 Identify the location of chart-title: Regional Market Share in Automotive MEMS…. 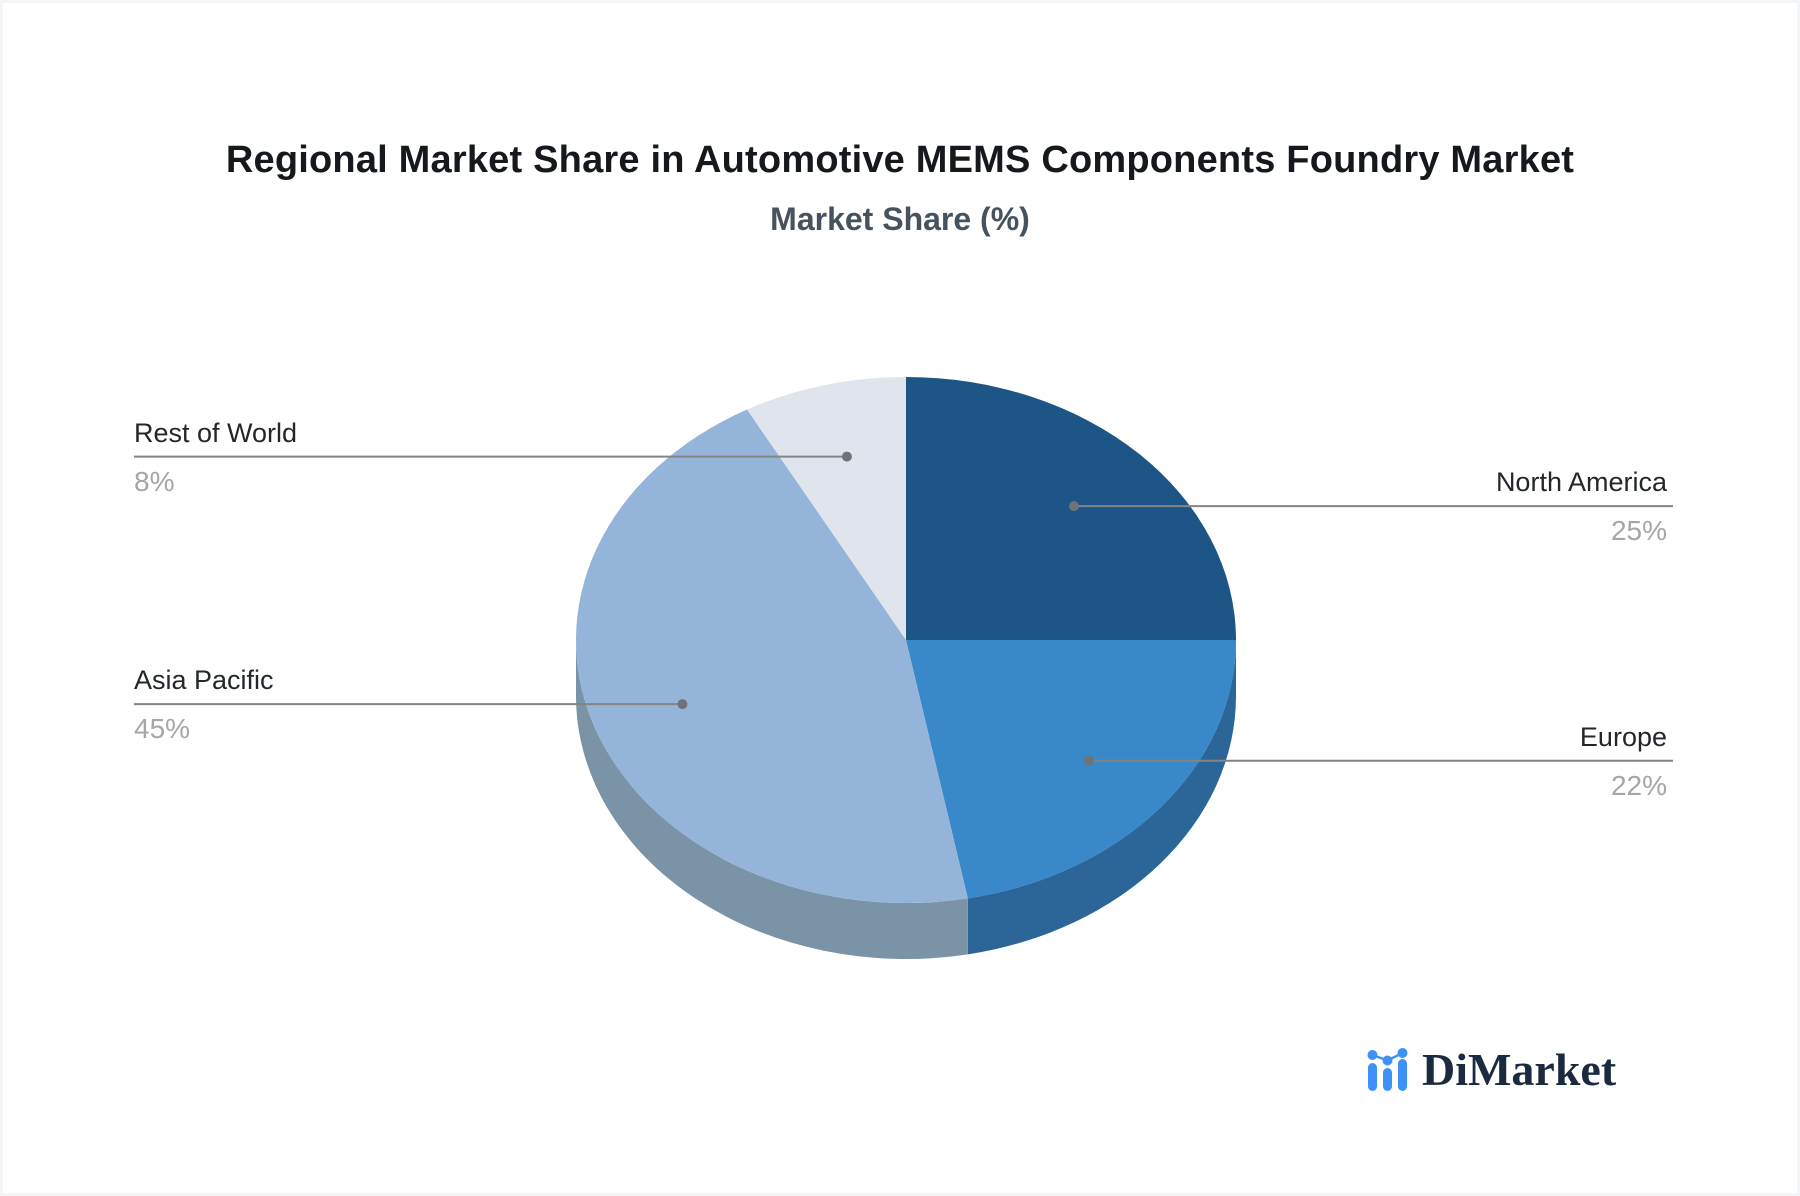
(900, 160).